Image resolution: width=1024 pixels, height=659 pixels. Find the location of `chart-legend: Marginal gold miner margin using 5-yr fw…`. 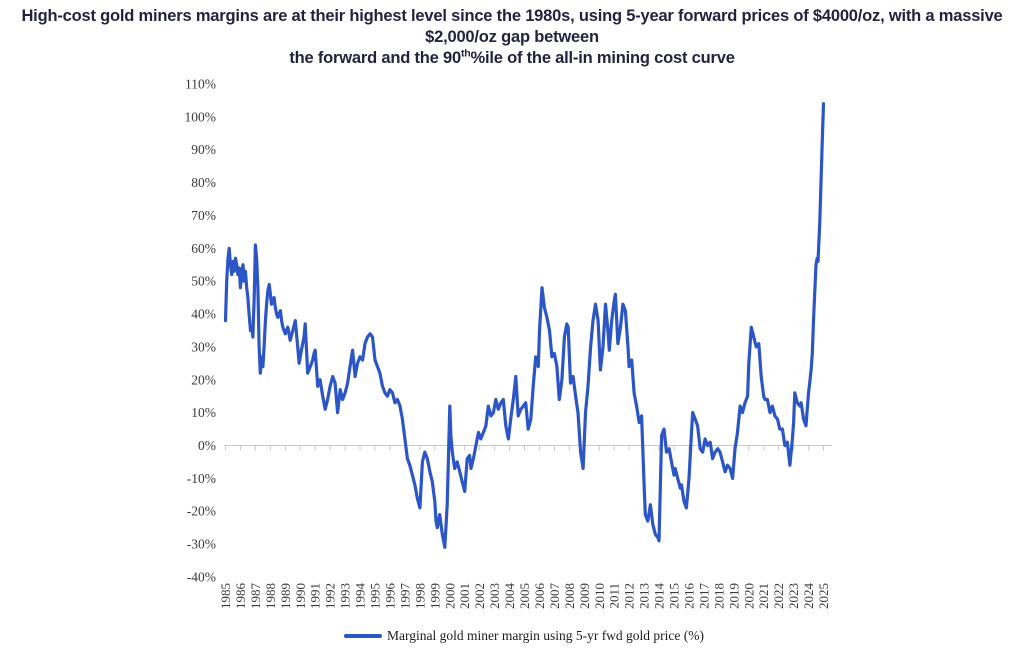

chart-legend: Marginal gold miner margin using 5-yr fw… is located at coordinates (524, 636).